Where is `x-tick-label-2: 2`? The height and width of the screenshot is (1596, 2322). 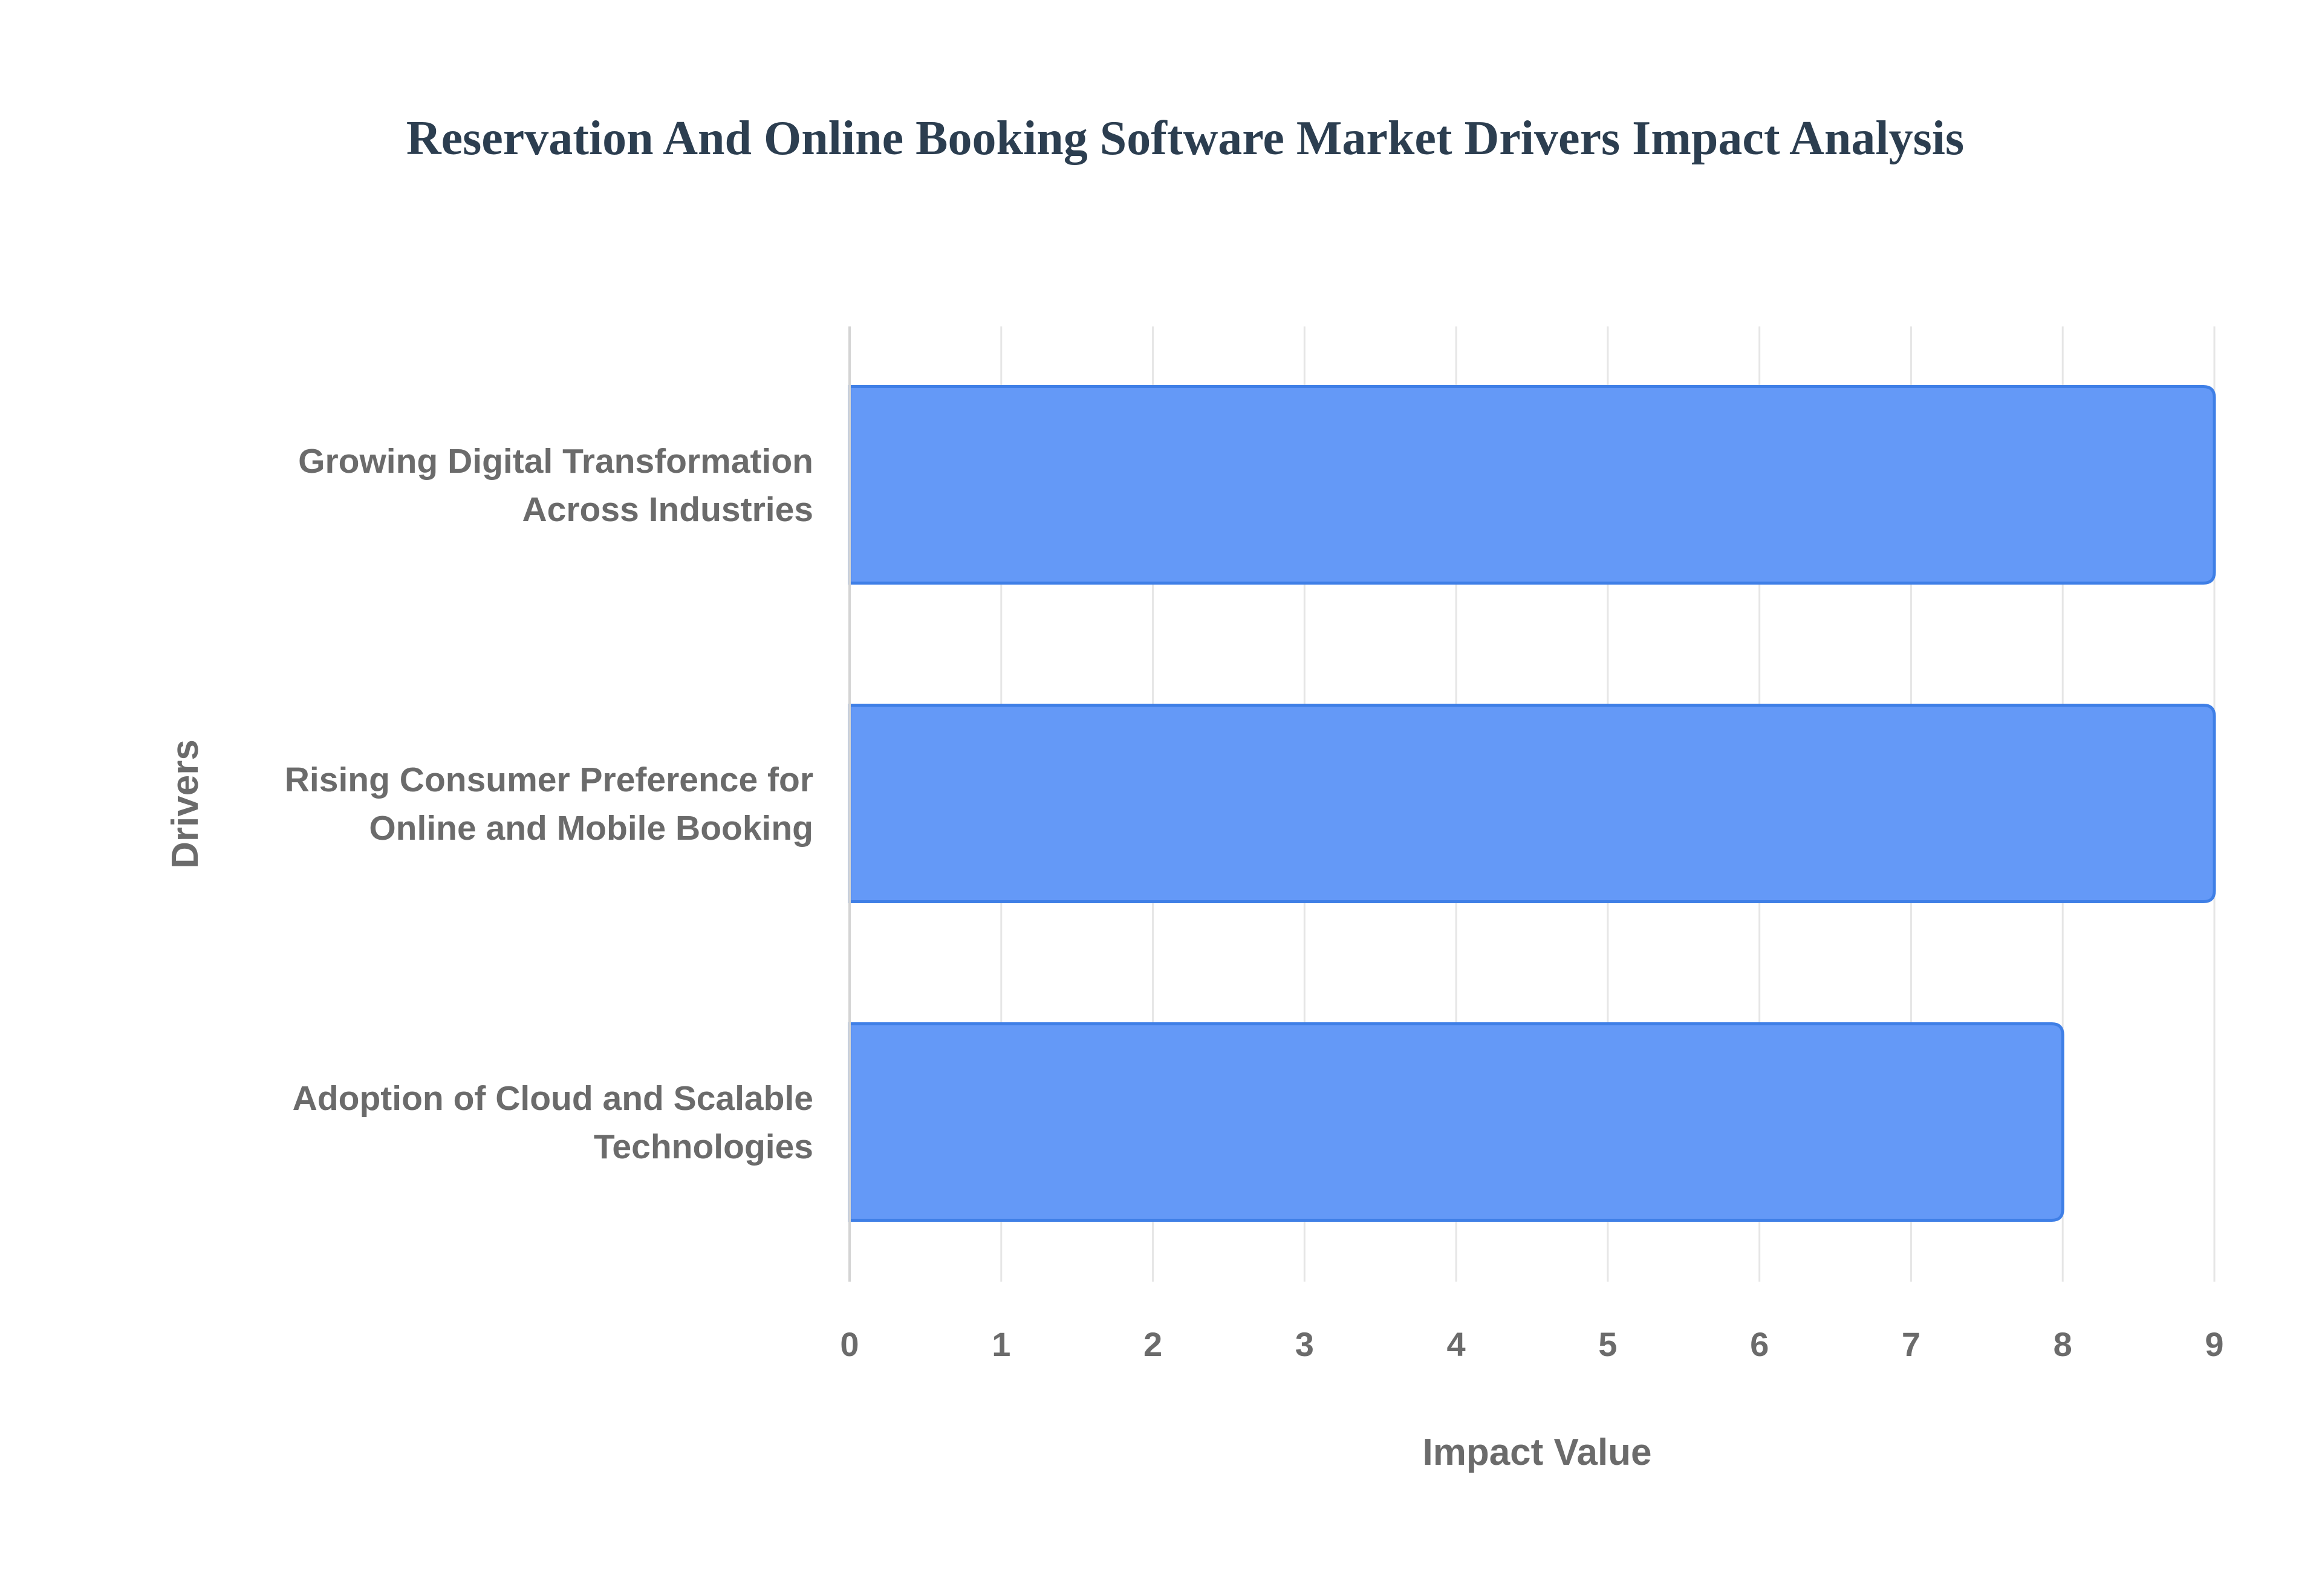 x-tick-label-2: 2 is located at coordinates (1152, 1344).